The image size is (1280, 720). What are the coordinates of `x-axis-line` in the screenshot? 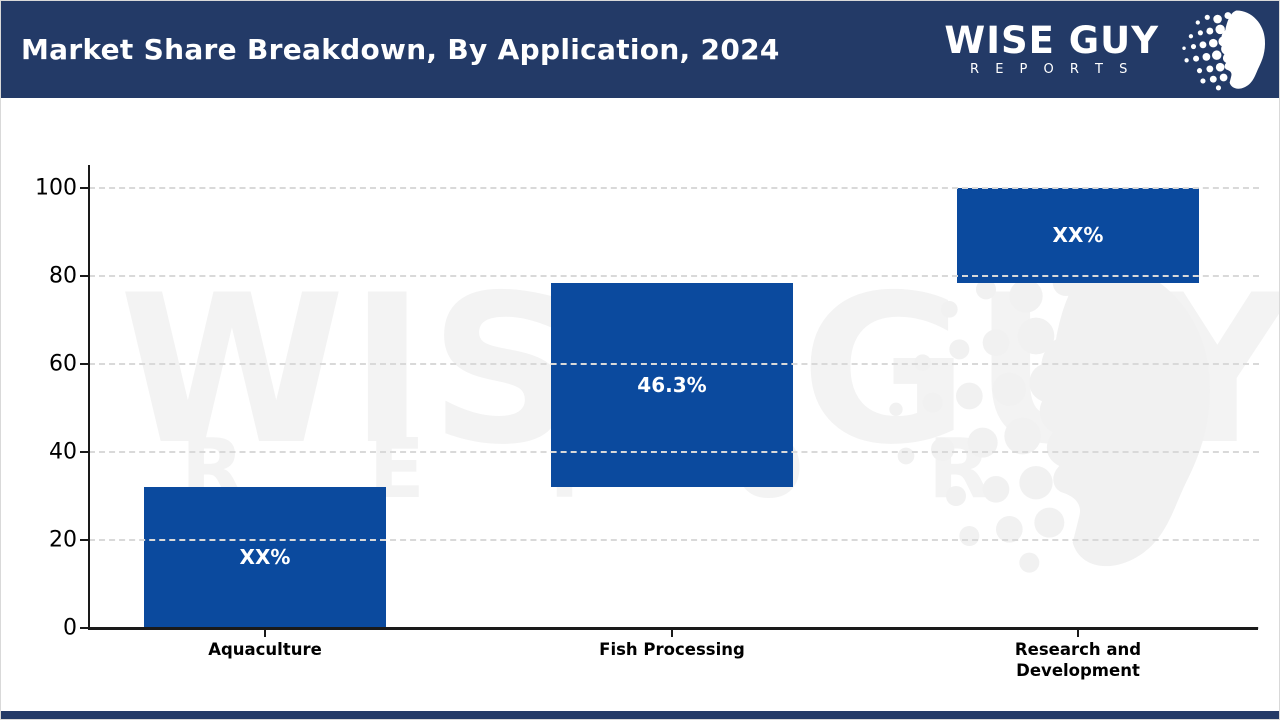 It's located at (673, 628).